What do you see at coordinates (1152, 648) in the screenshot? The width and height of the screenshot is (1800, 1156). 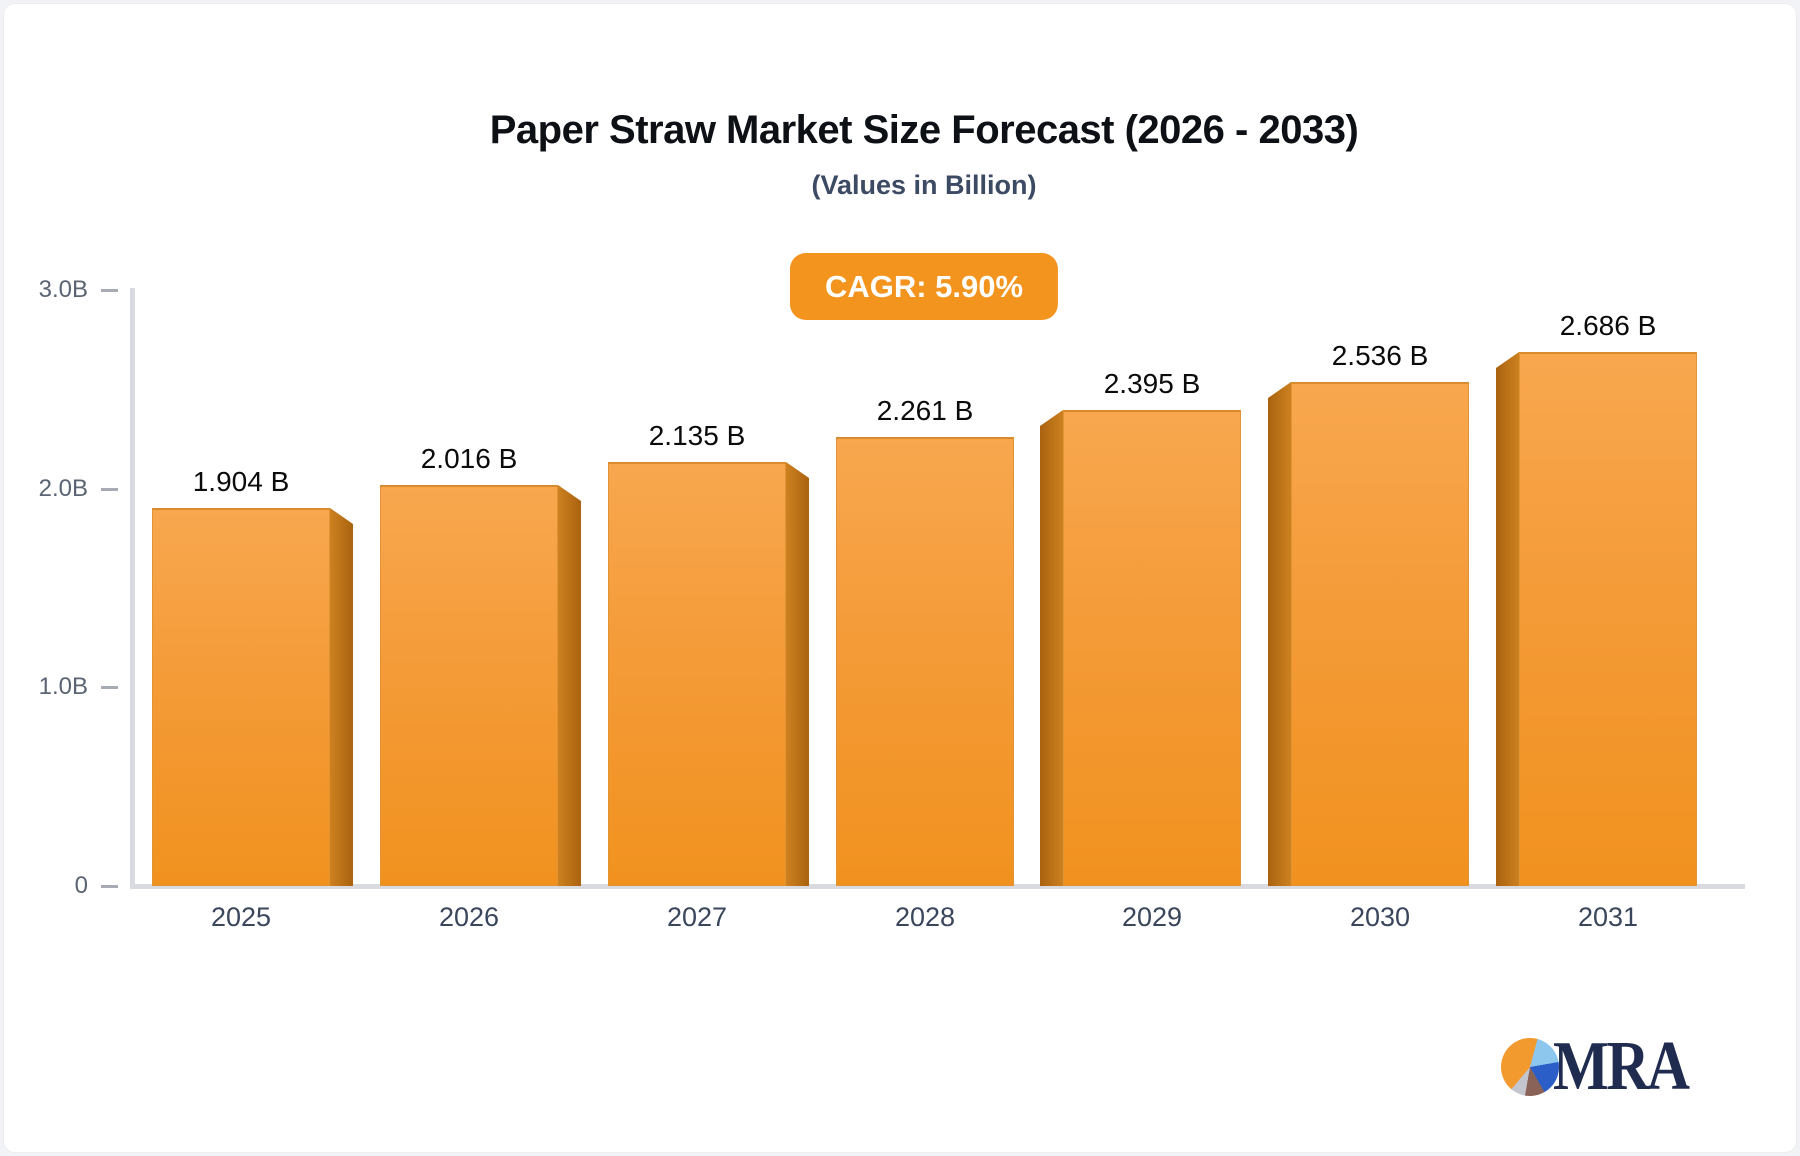 I see `bar-2029` at bounding box center [1152, 648].